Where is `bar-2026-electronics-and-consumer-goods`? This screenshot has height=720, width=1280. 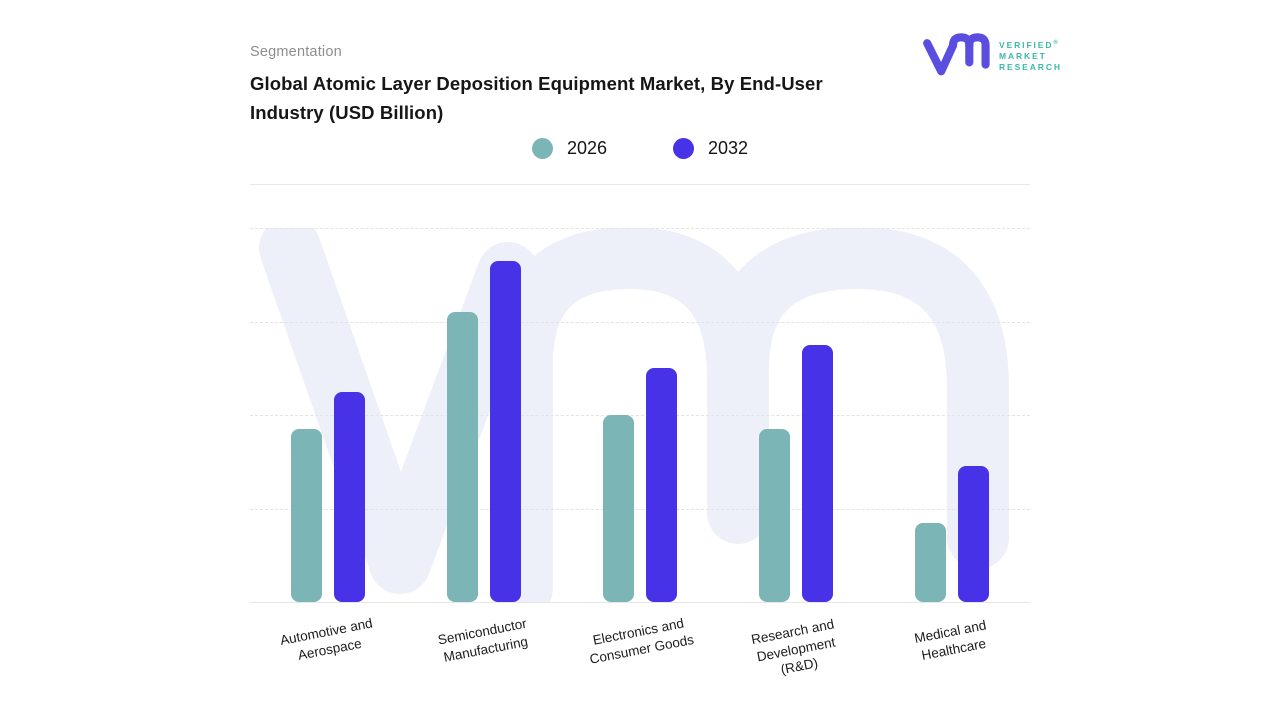
bar-2026-electronics-and-consumer-goods is located at coordinates (618, 508).